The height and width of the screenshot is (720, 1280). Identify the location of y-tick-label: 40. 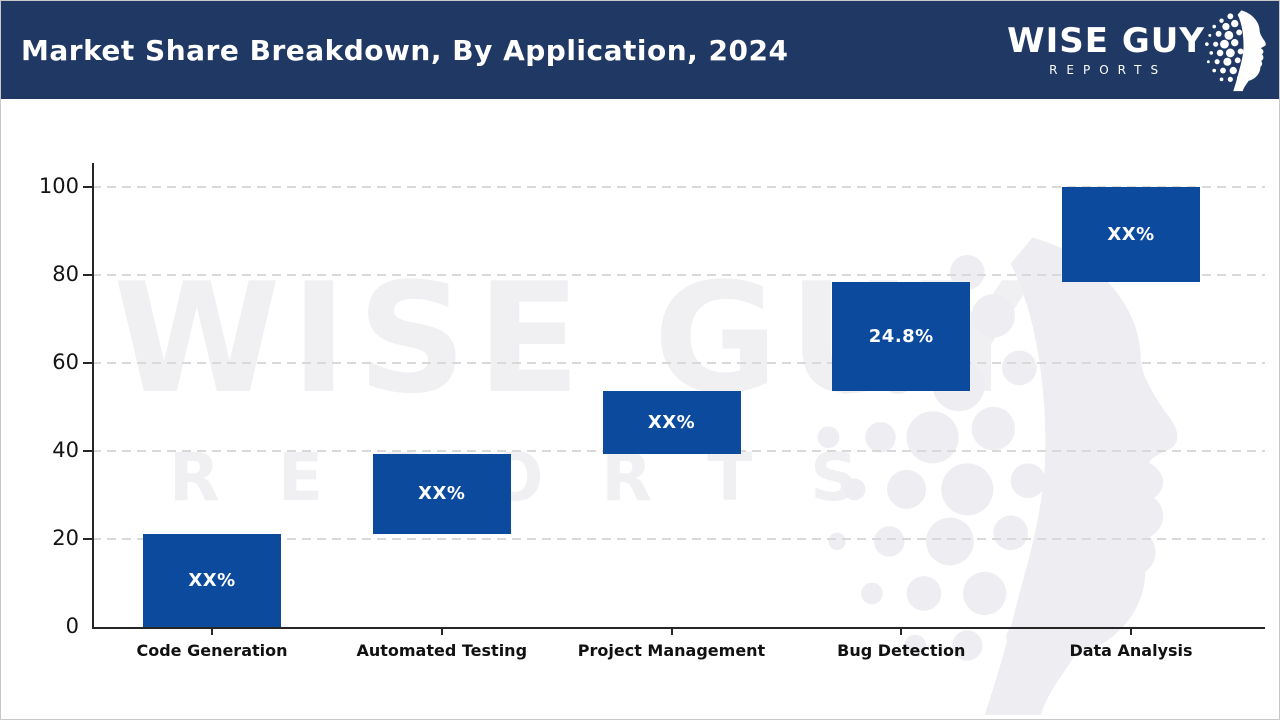
(65, 449).